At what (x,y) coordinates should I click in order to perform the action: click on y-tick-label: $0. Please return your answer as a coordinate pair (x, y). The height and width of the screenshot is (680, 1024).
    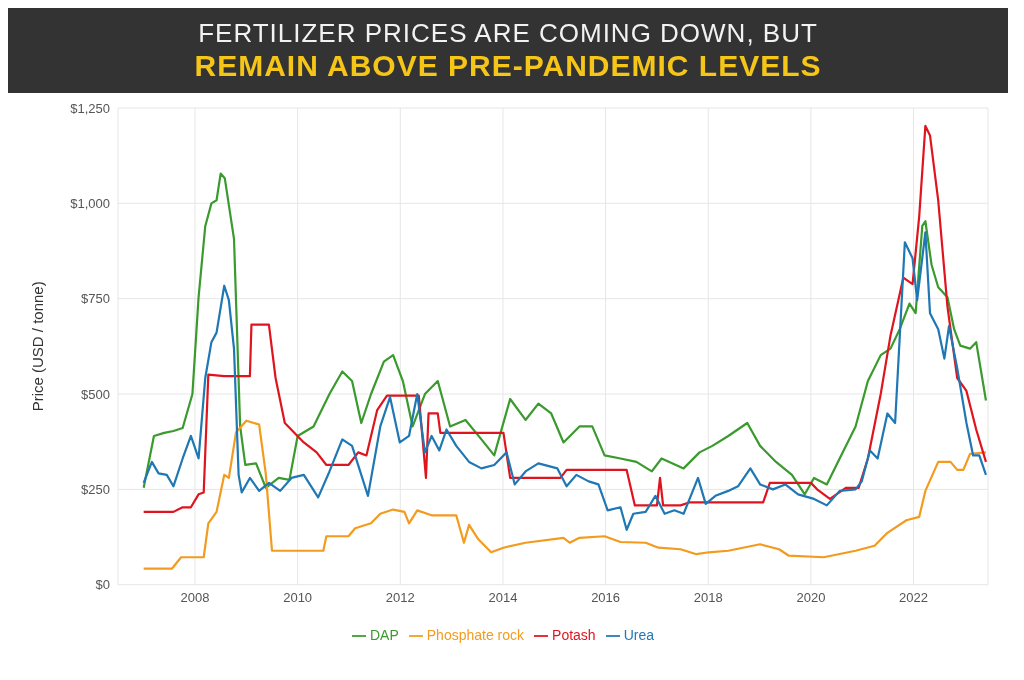
    Looking at the image, I should click on (102, 585).